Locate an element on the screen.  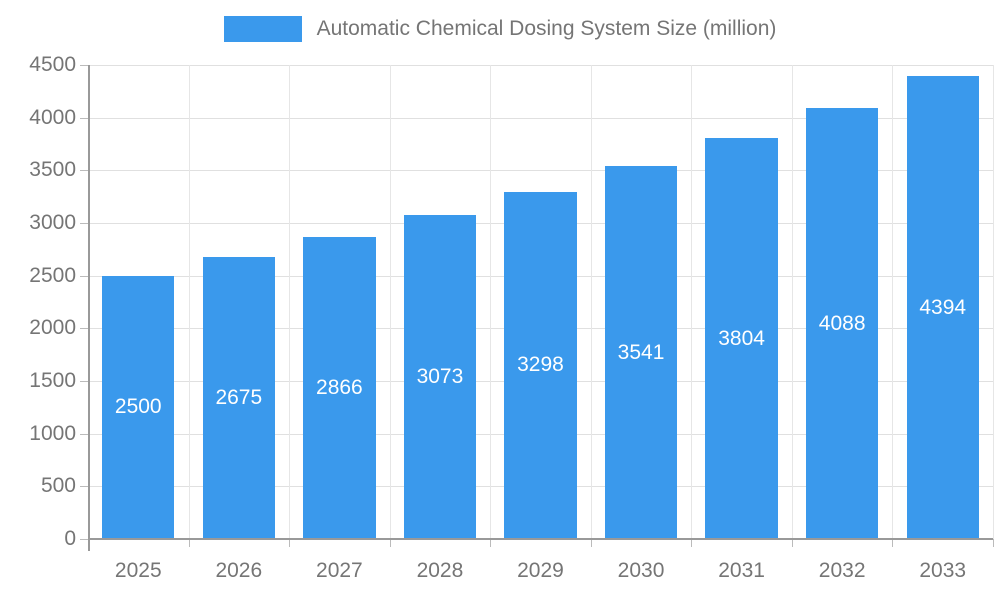
x-axis-label: 2026 is located at coordinates (239, 570).